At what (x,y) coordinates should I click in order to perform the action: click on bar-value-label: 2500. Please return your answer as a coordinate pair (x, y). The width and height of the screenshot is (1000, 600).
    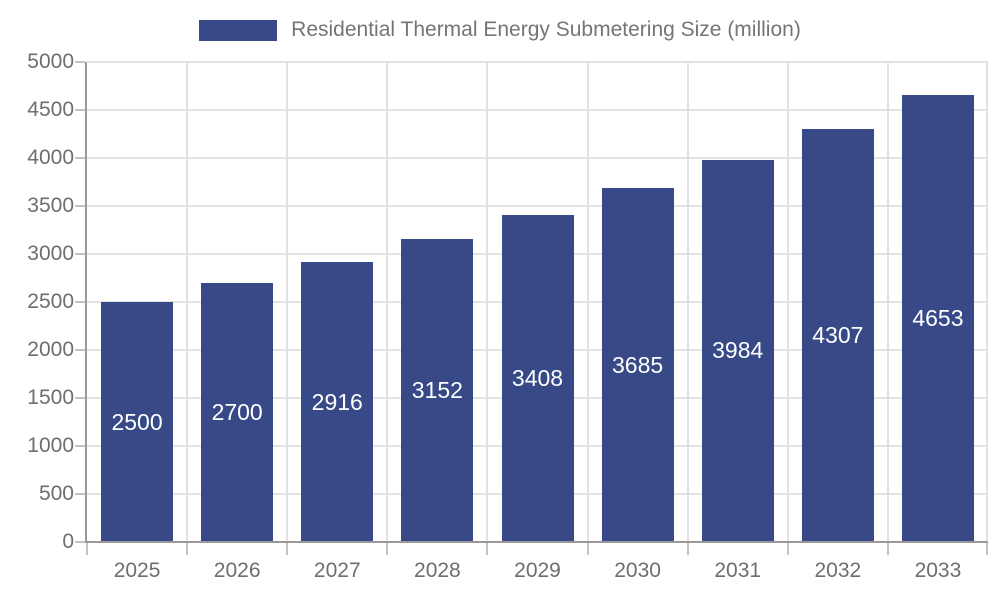
    Looking at the image, I should click on (137, 421).